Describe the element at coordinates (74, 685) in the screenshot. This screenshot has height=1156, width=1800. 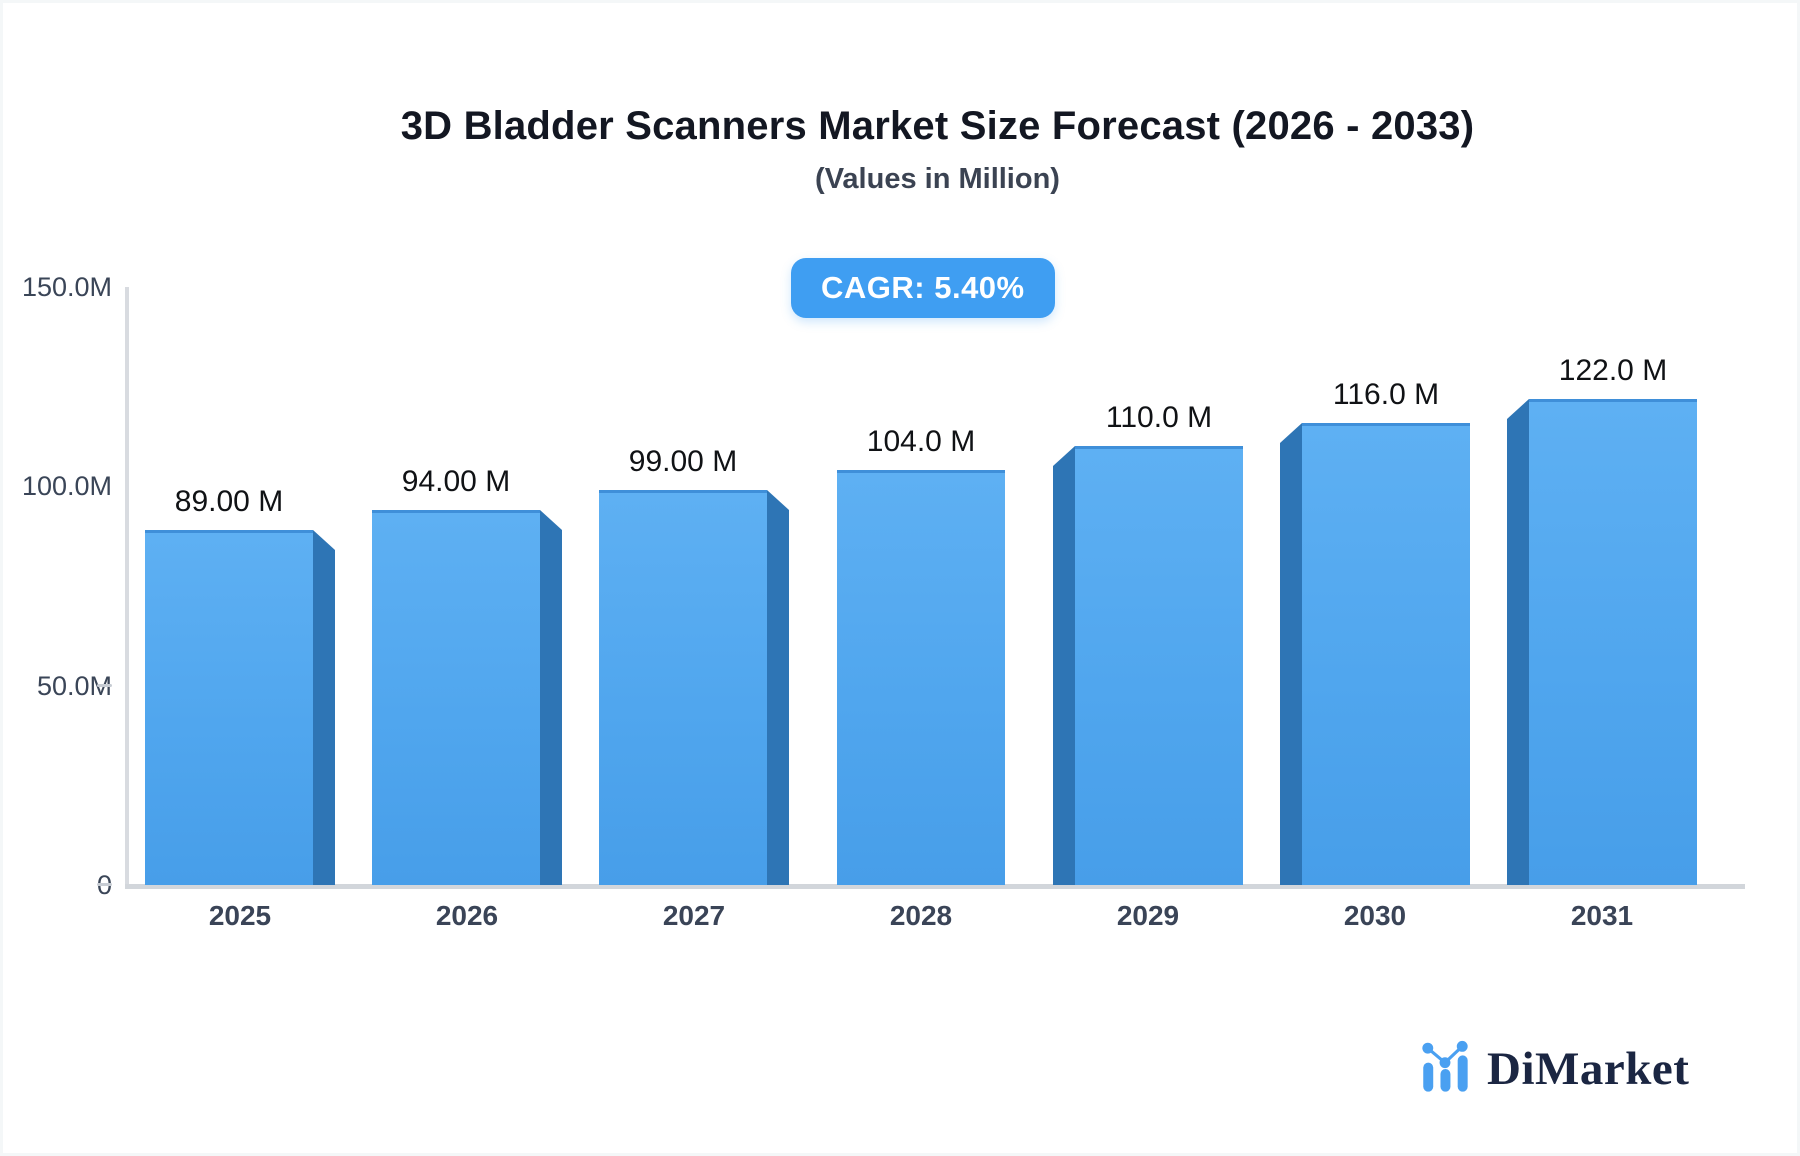
I see `y-axis-tick-label: 50.0M` at that location.